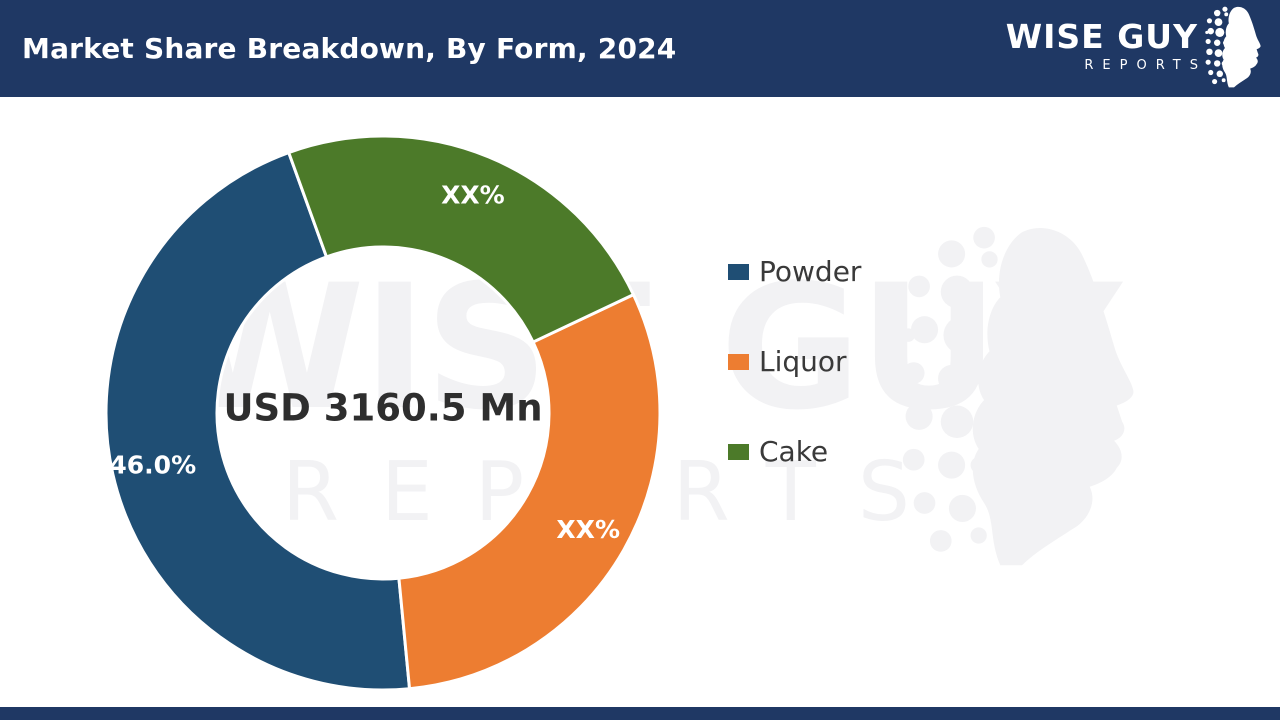  Describe the element at coordinates (461, 239) in the screenshot. I see `slice-cake` at that location.